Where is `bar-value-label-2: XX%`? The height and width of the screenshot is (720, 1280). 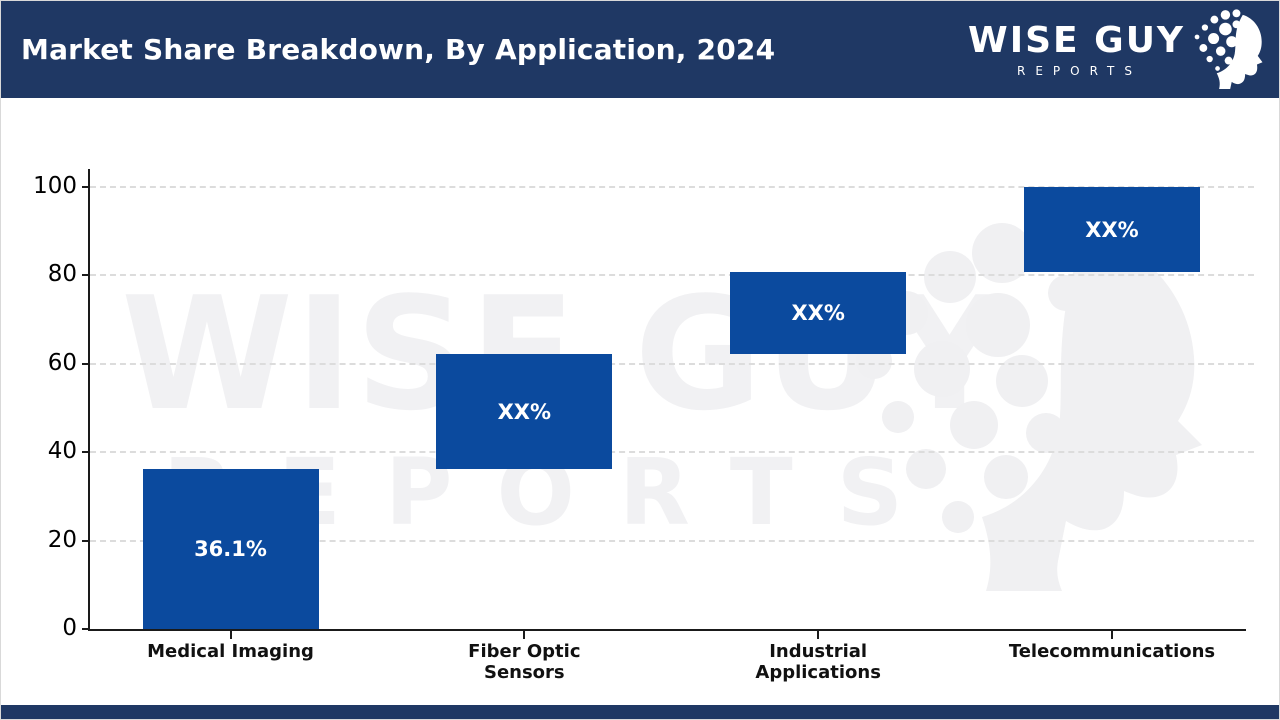 bar-value-label-2: XX% is located at coordinates (818, 312).